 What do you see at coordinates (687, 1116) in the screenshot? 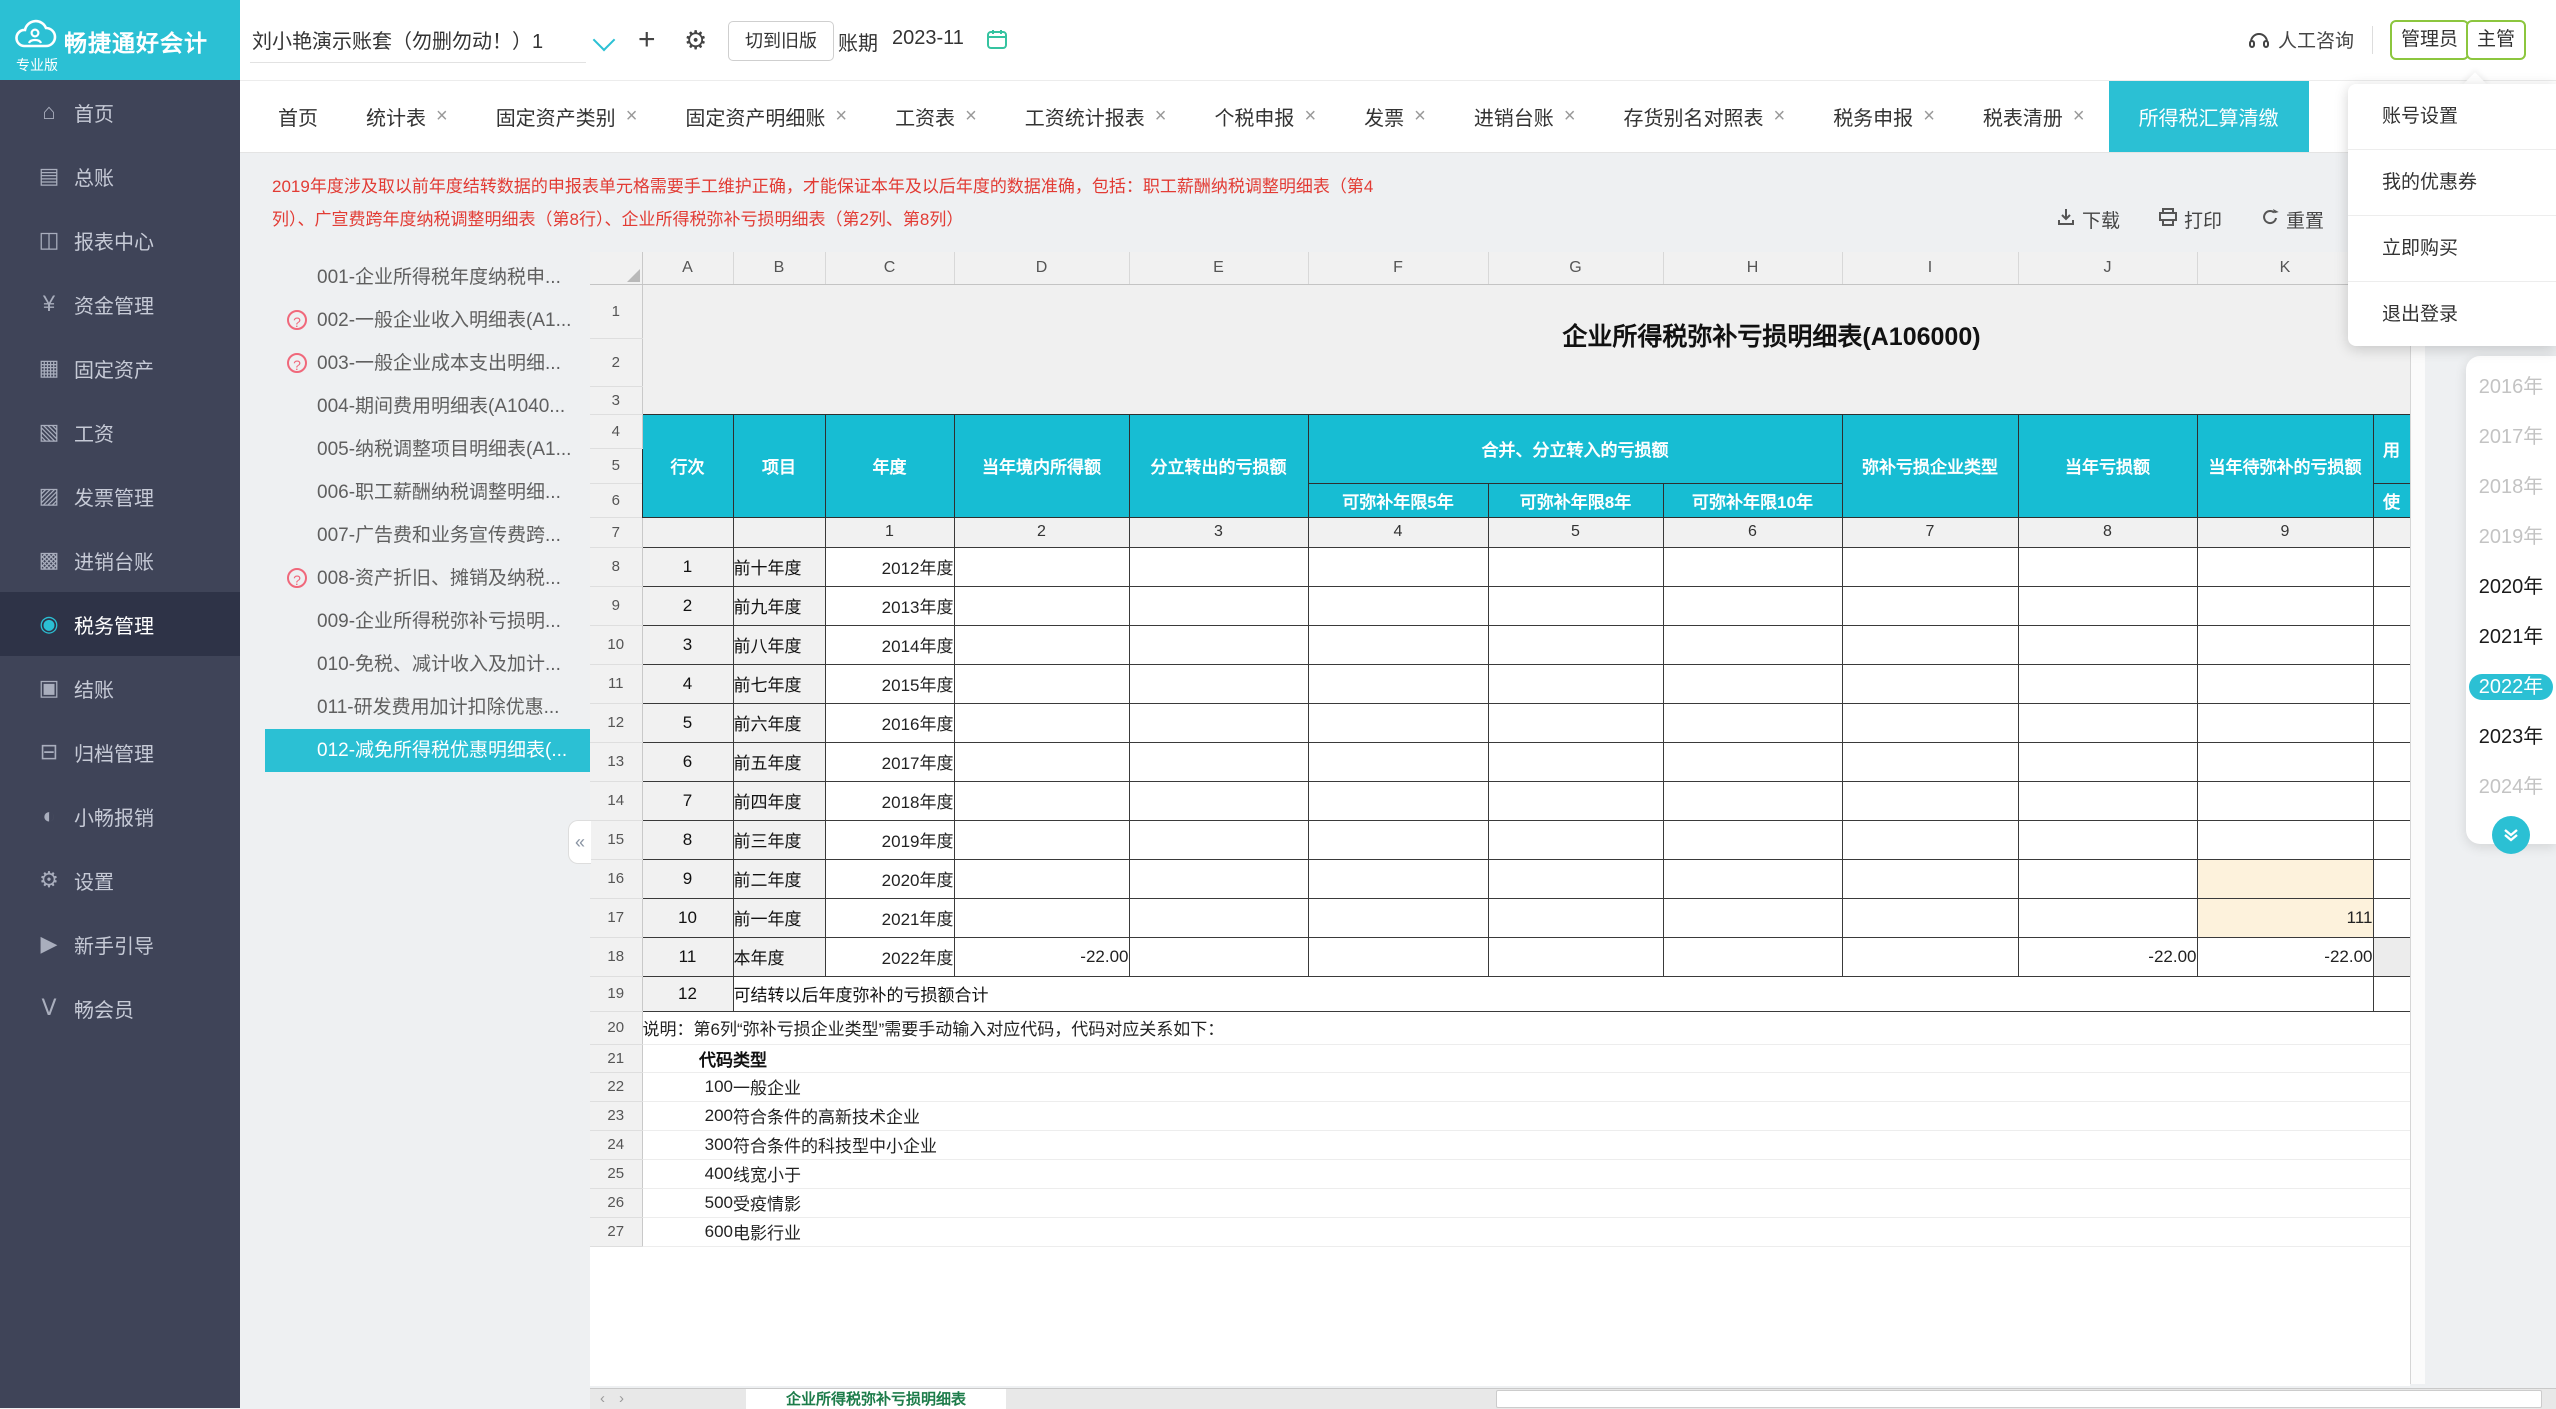
I see `sheet-cell: 200` at bounding box center [687, 1116].